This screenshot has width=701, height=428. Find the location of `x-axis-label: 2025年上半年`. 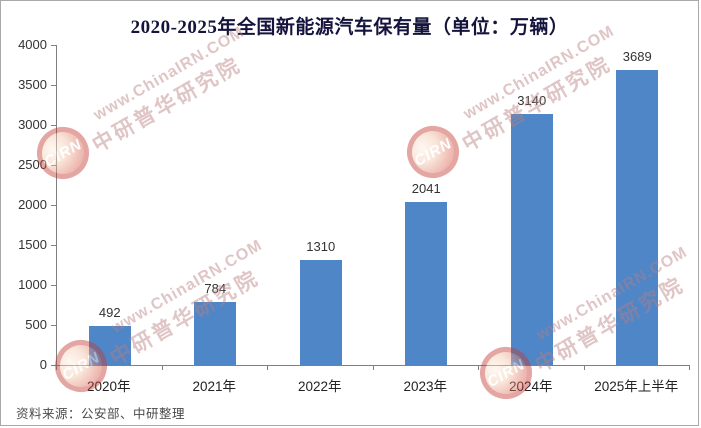

x-axis-label: 2025年上半年 is located at coordinates (636, 386).